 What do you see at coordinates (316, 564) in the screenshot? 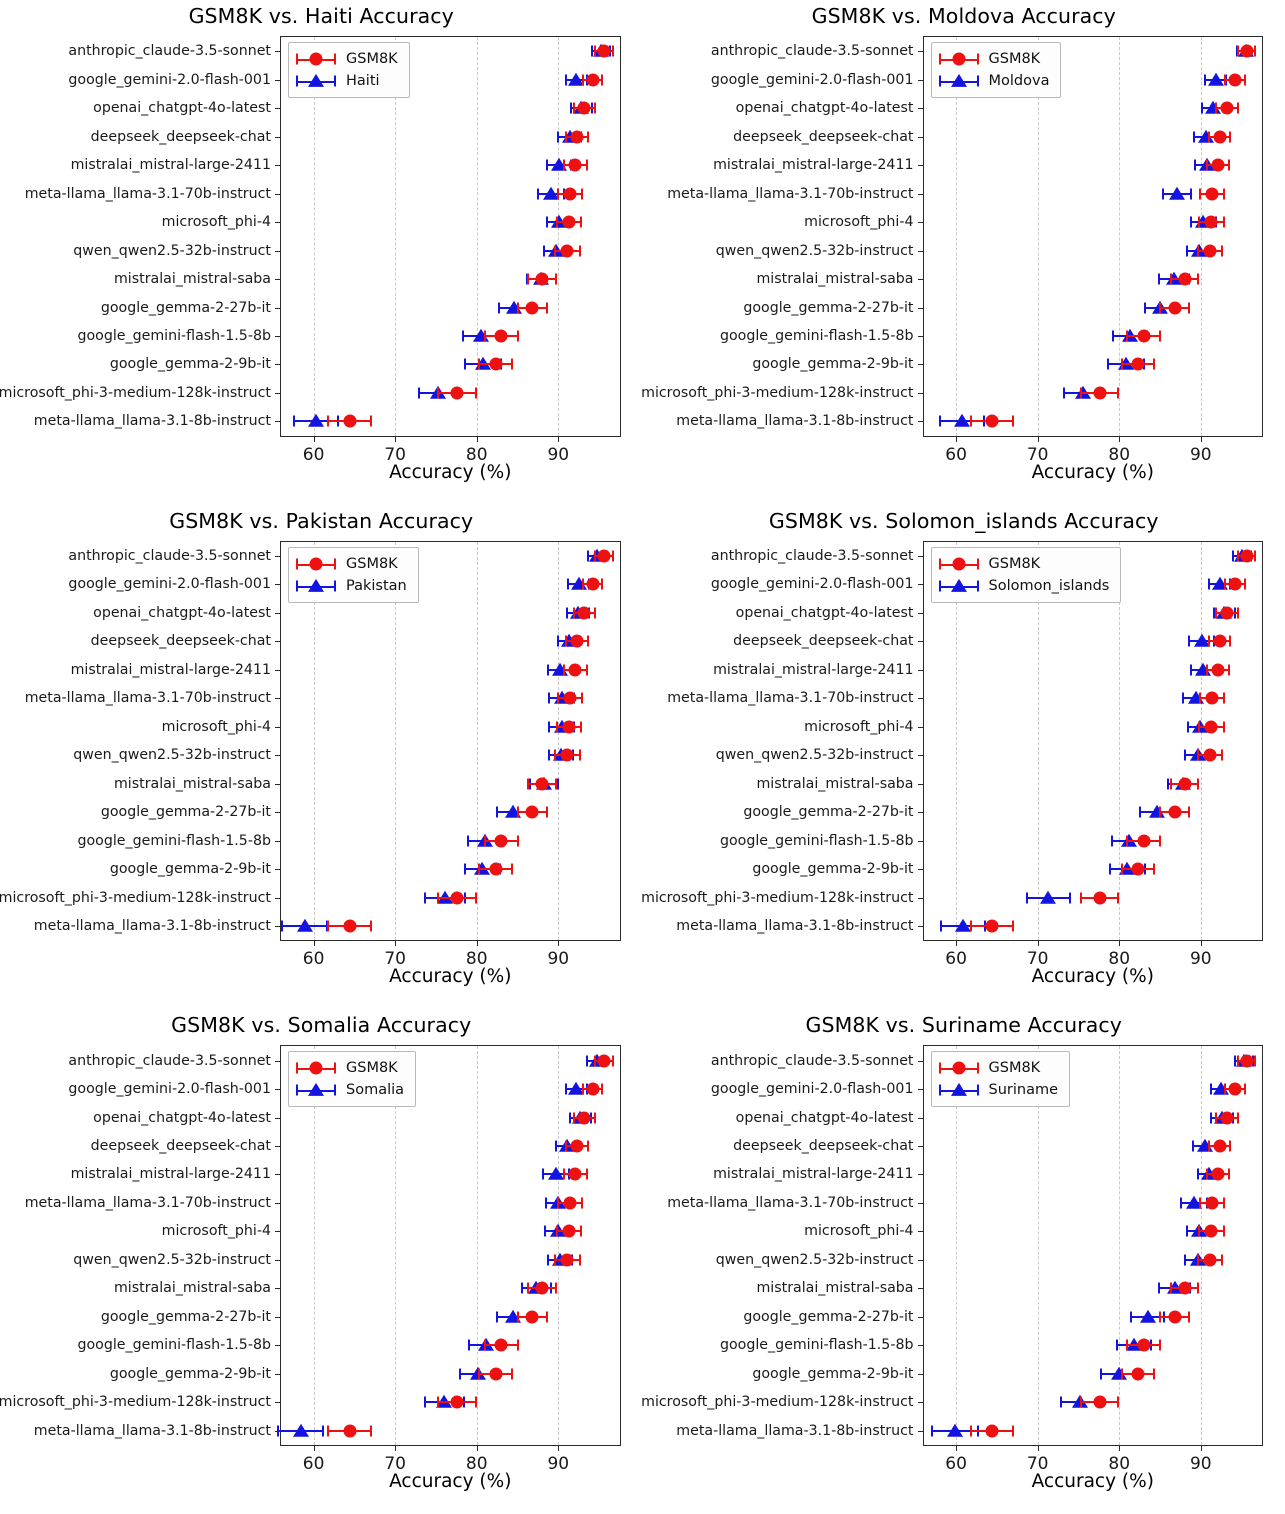
I see `gsm8k-marker-icon` at bounding box center [316, 564].